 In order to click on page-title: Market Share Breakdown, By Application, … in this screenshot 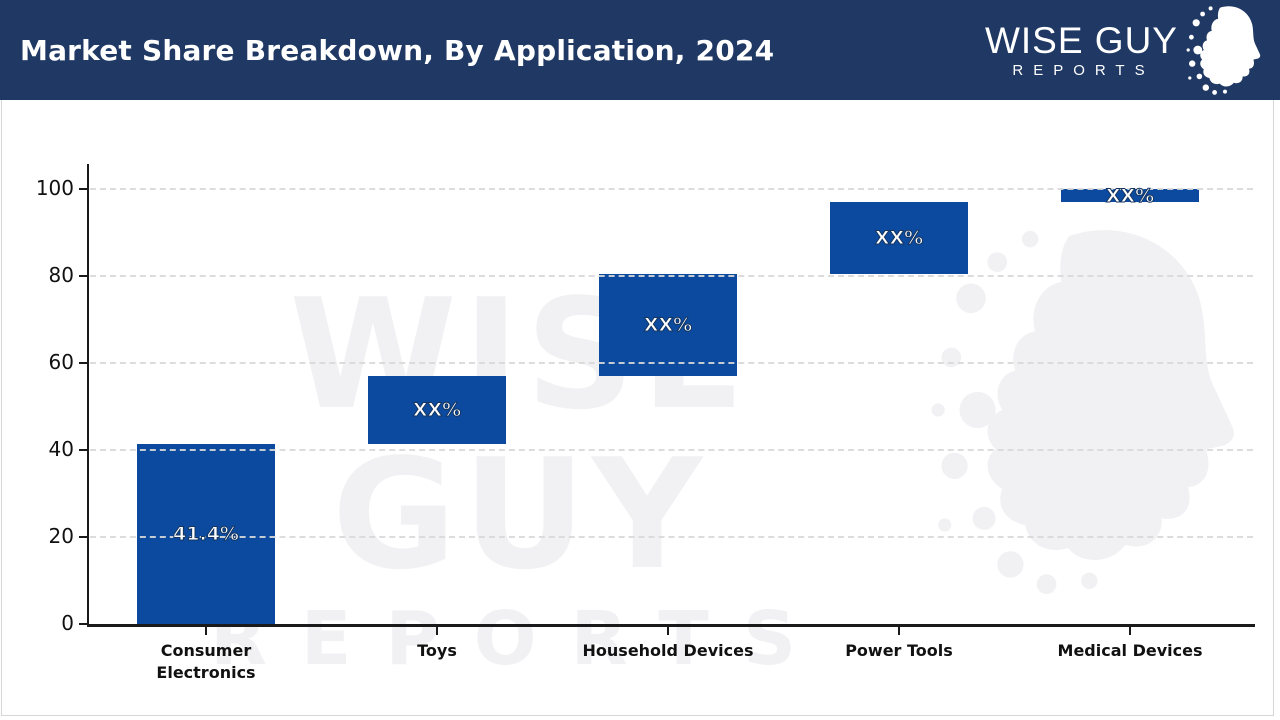, I will do `click(397, 50)`.